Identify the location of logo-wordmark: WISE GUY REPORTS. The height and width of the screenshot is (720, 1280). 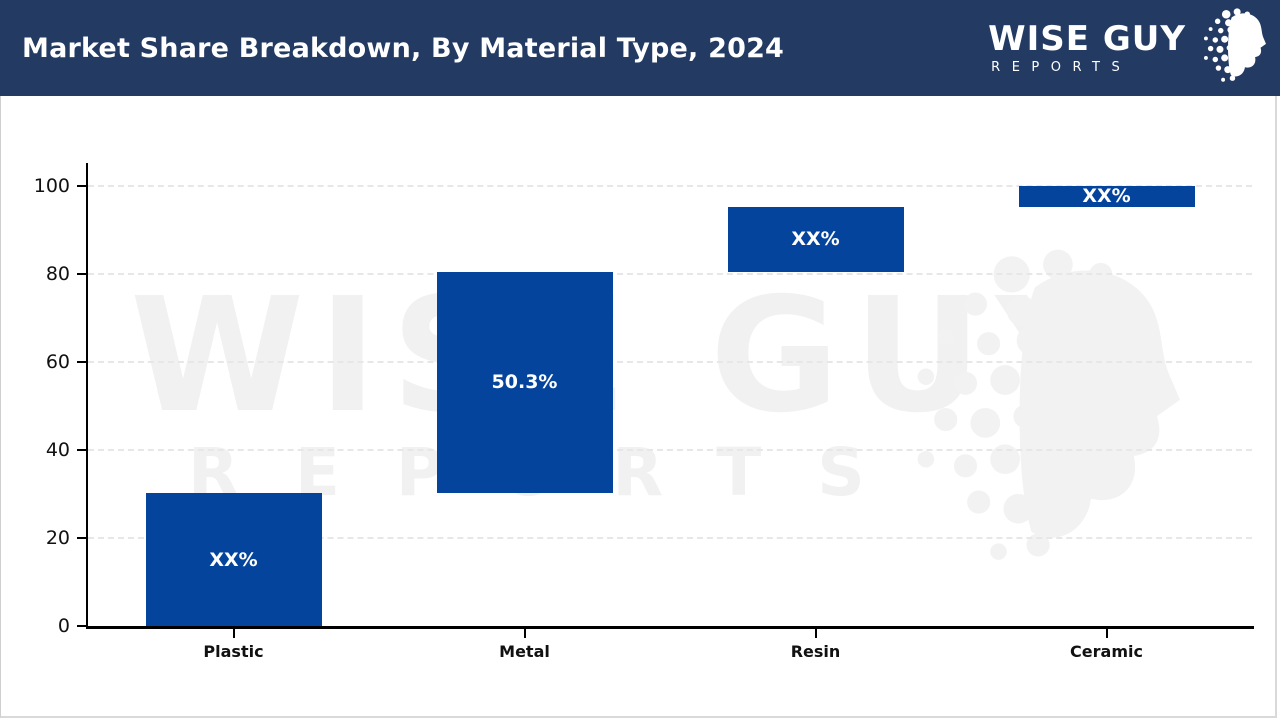
(1087, 48).